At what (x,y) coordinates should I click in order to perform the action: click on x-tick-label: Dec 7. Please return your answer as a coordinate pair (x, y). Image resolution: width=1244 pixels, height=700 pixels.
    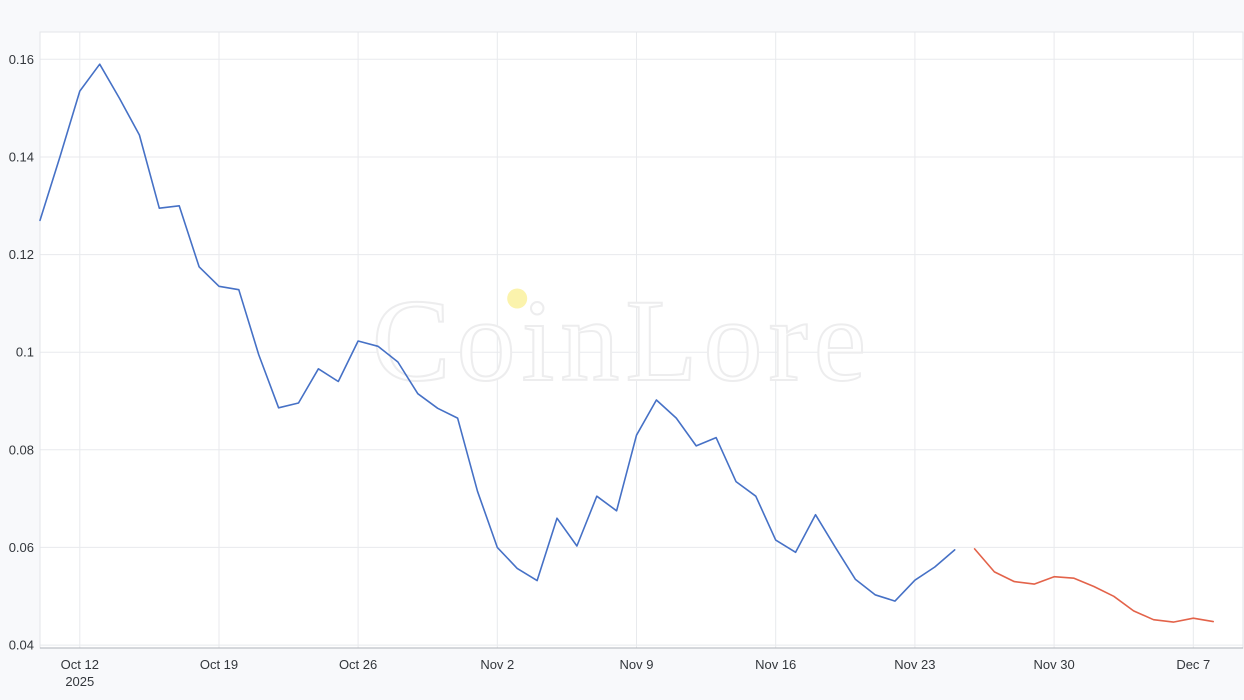
    Looking at the image, I should click on (1193, 664).